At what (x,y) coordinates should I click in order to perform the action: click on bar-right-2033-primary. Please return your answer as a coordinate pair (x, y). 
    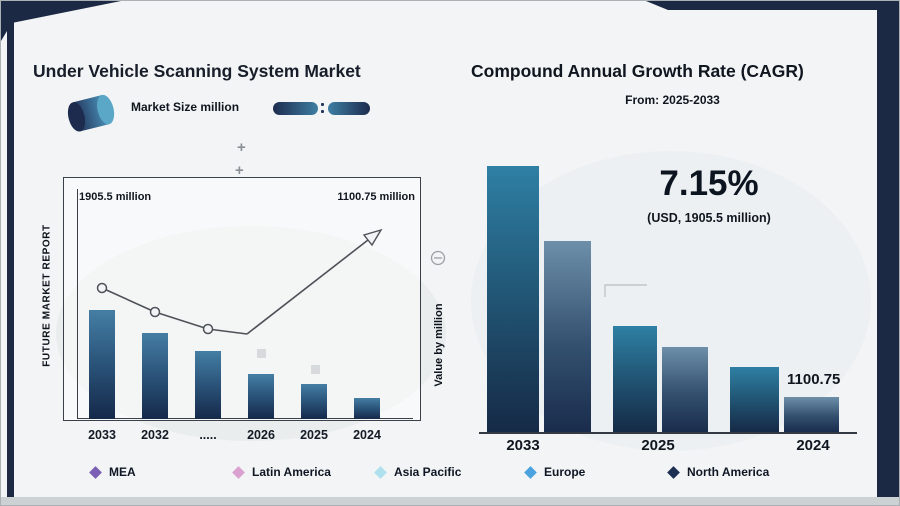
    Looking at the image, I should click on (513, 299).